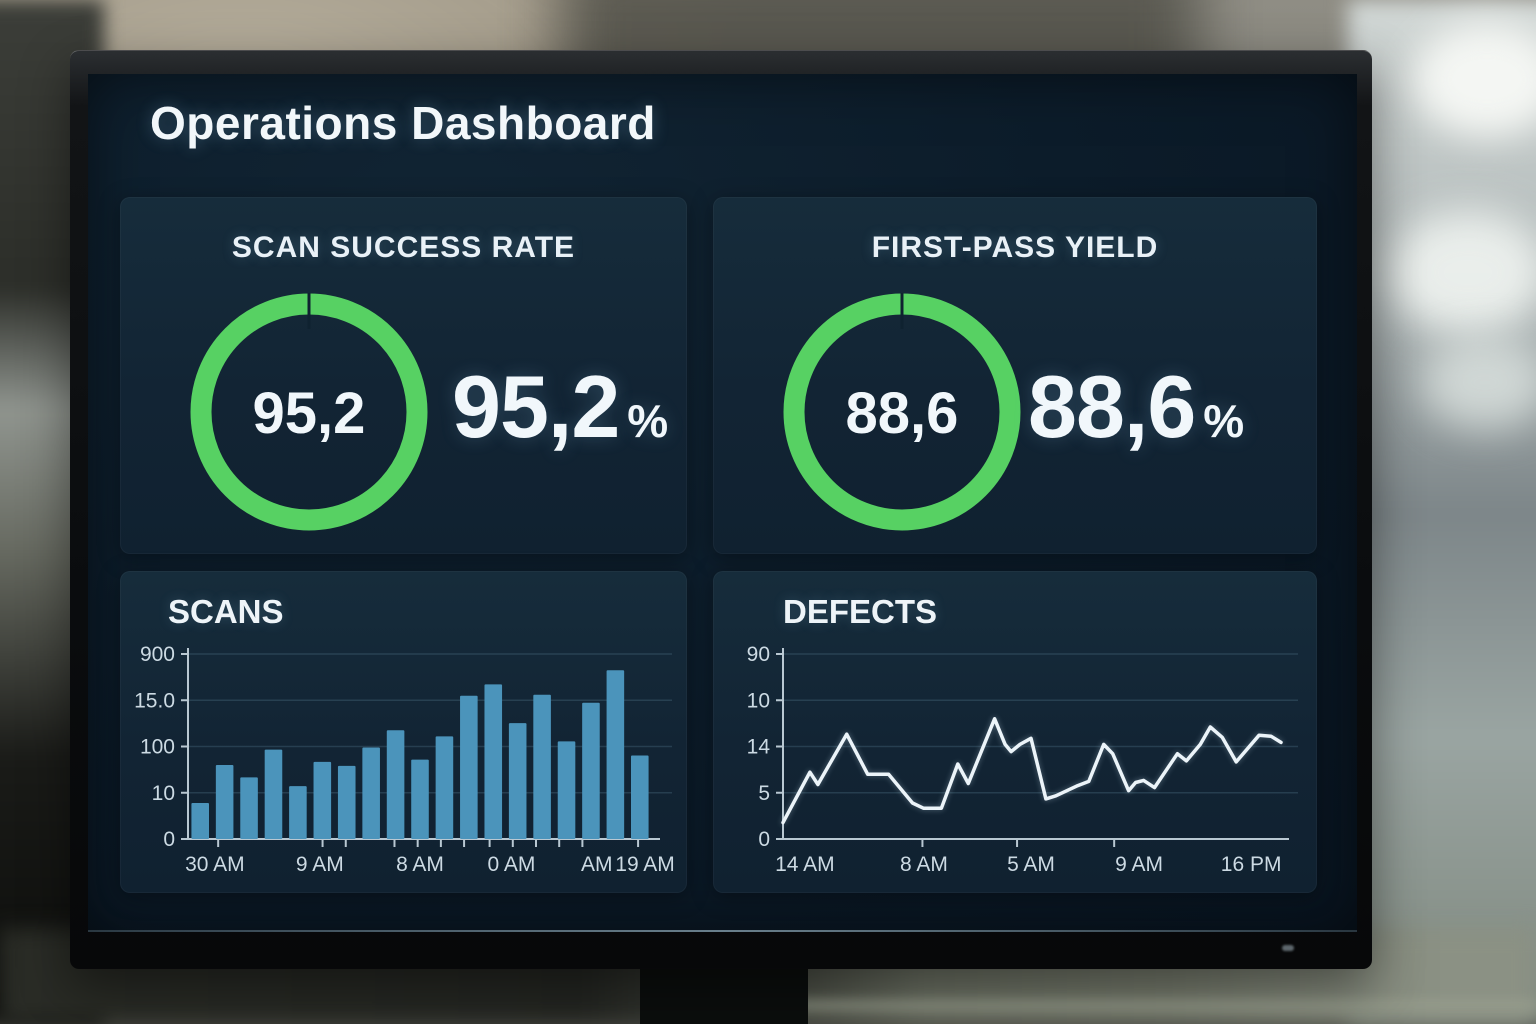 The height and width of the screenshot is (1024, 1536). Describe the element at coordinates (157, 747) in the screenshot. I see `svg-text: 100` at that location.